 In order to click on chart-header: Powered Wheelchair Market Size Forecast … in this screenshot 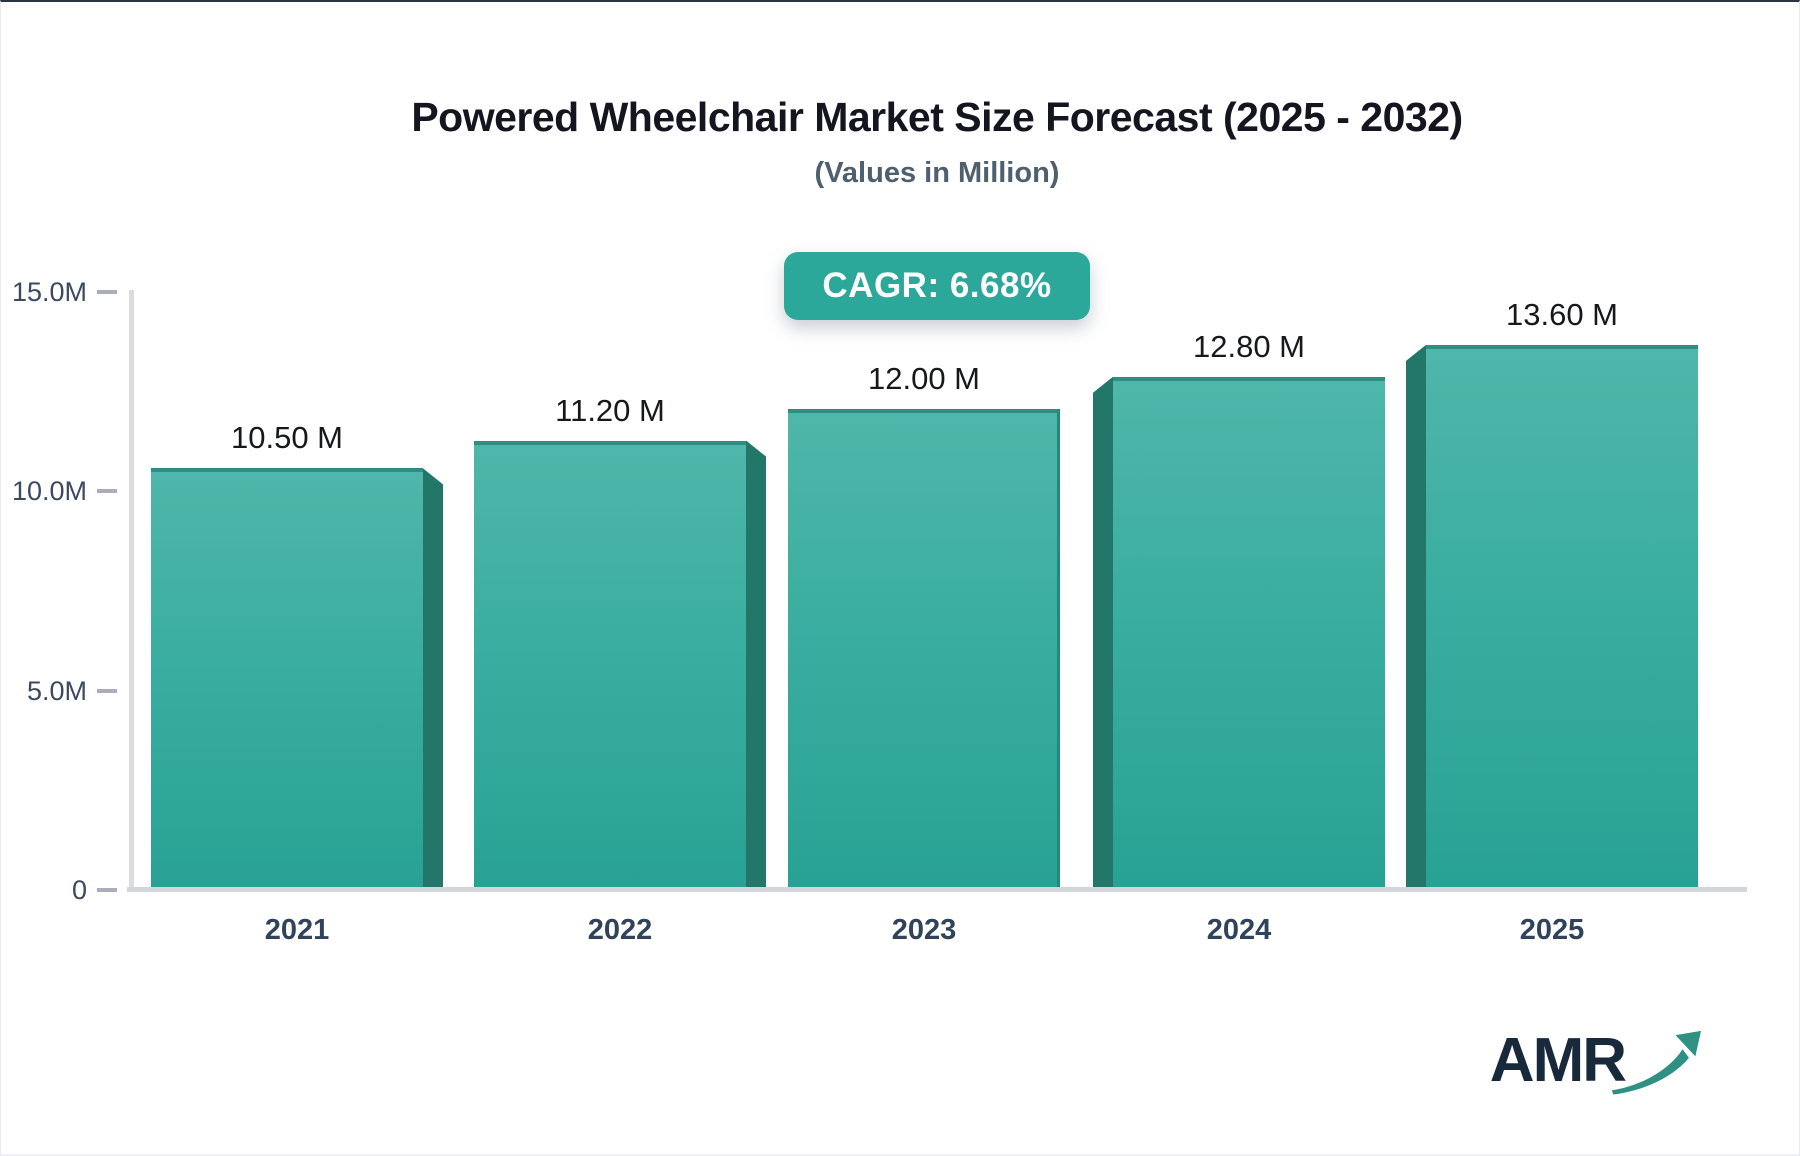, I will do `click(937, 96)`.